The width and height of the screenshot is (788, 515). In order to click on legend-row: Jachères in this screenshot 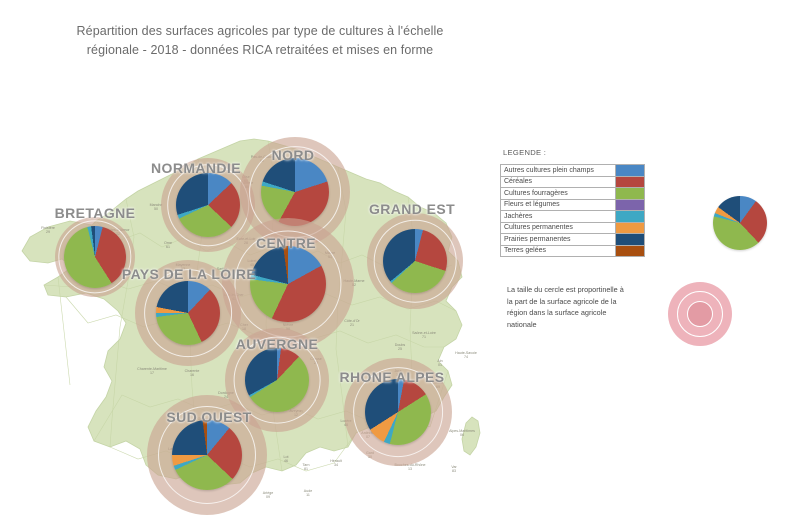, I will do `click(572, 216)`.